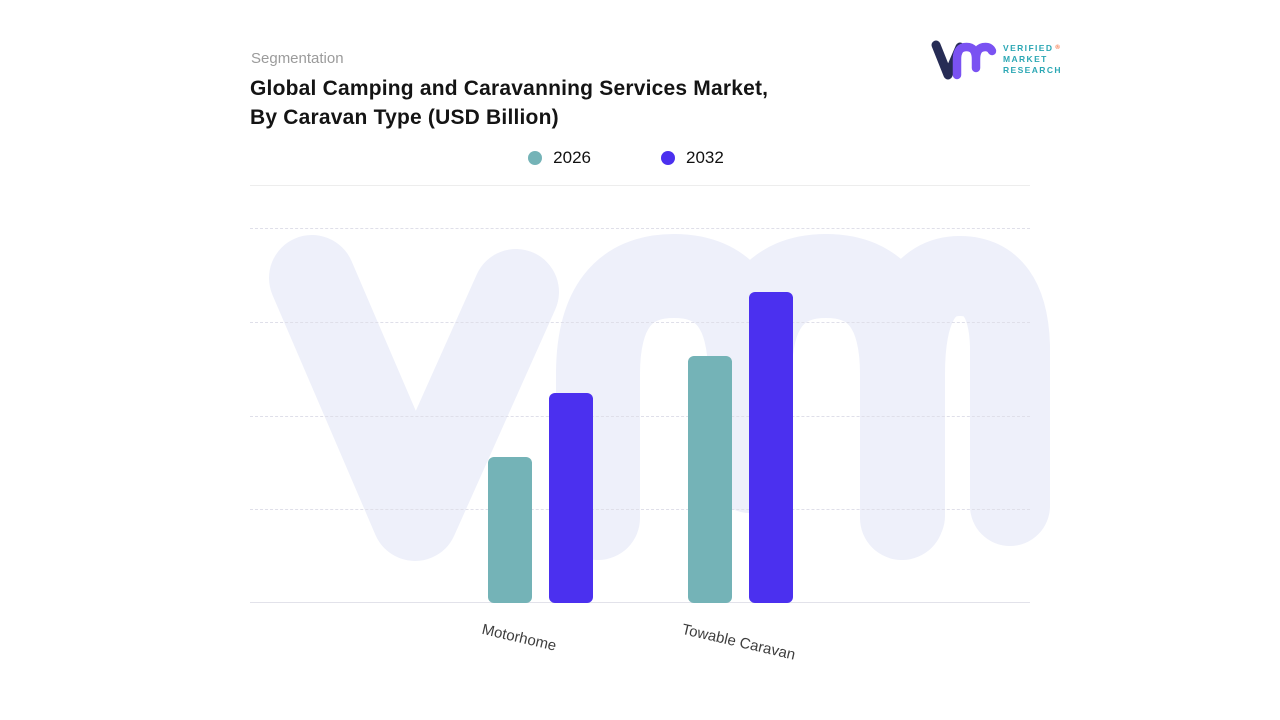 The height and width of the screenshot is (720, 1280). I want to click on logo-line-market: MARKET, so click(1025, 58).